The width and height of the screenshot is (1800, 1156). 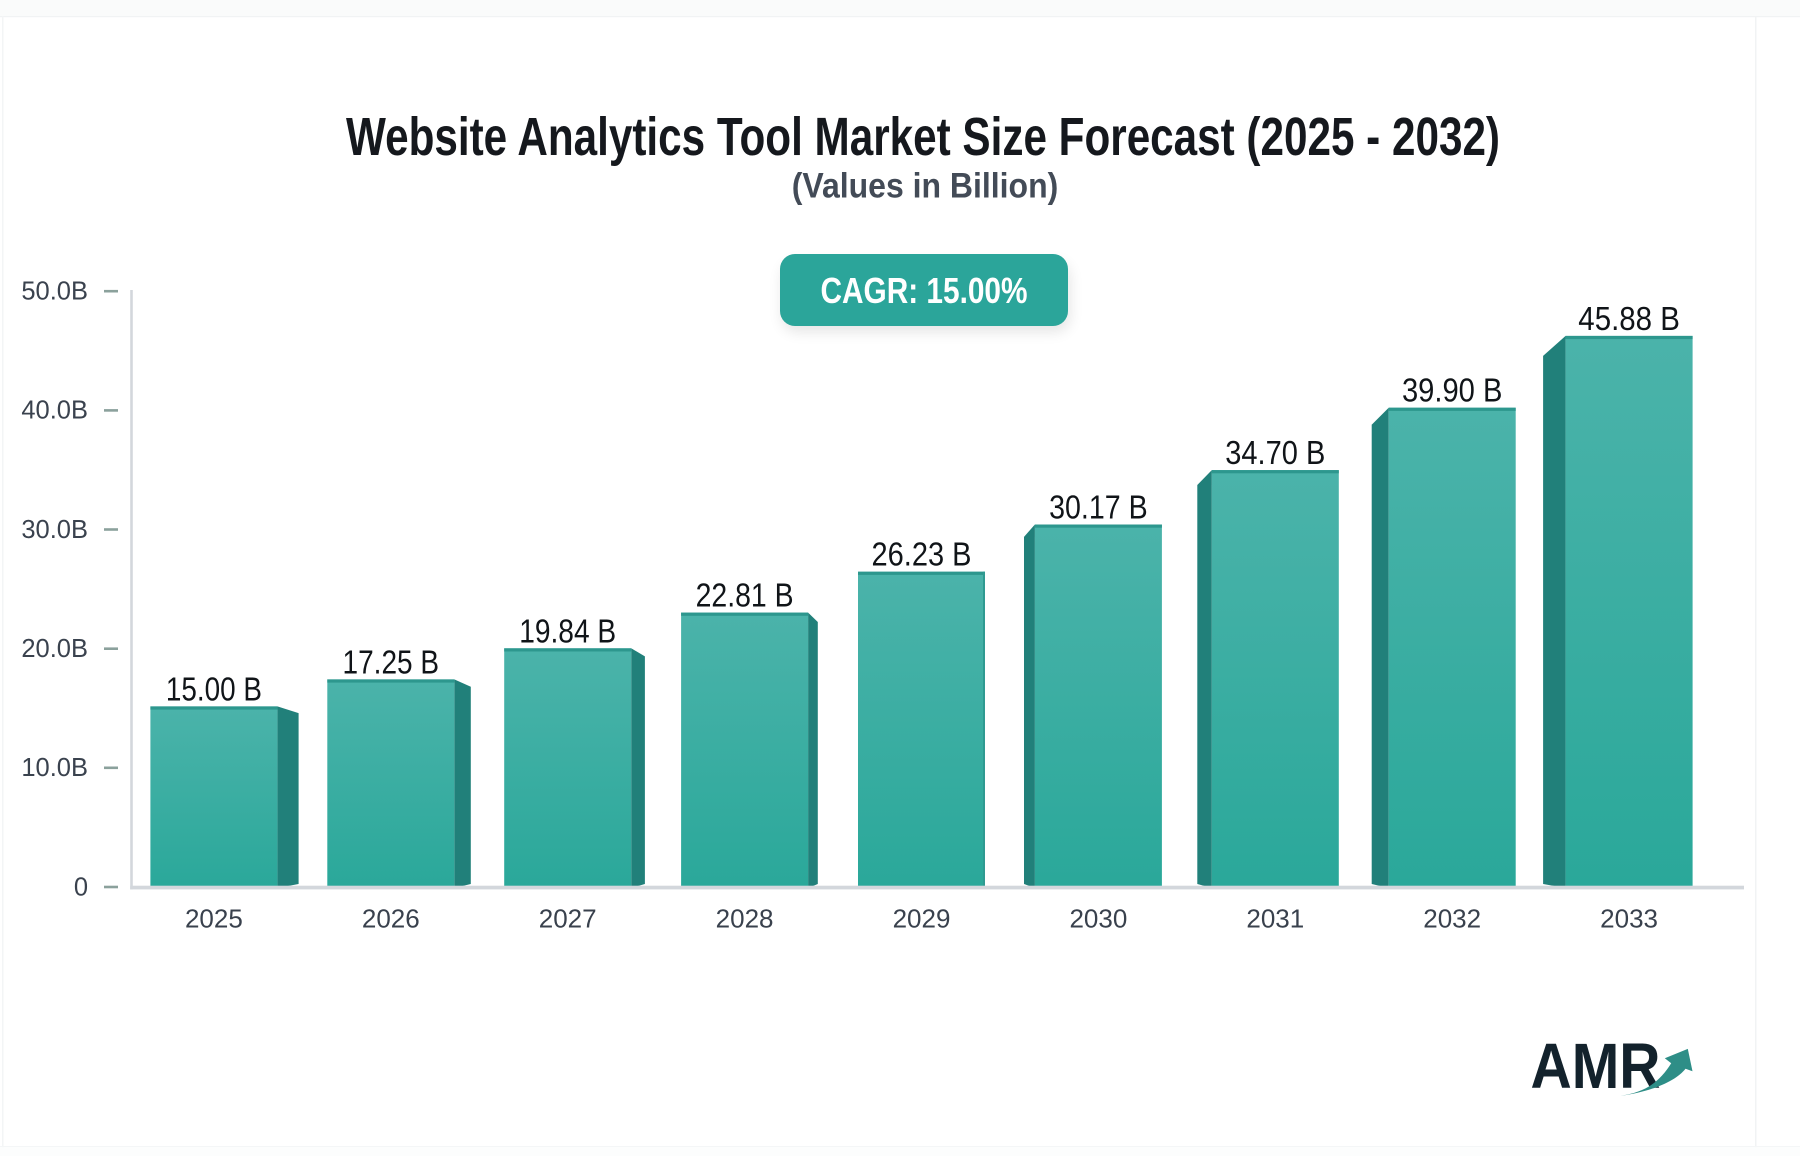 What do you see at coordinates (745, 919) in the screenshot?
I see `svg-text: 2028` at bounding box center [745, 919].